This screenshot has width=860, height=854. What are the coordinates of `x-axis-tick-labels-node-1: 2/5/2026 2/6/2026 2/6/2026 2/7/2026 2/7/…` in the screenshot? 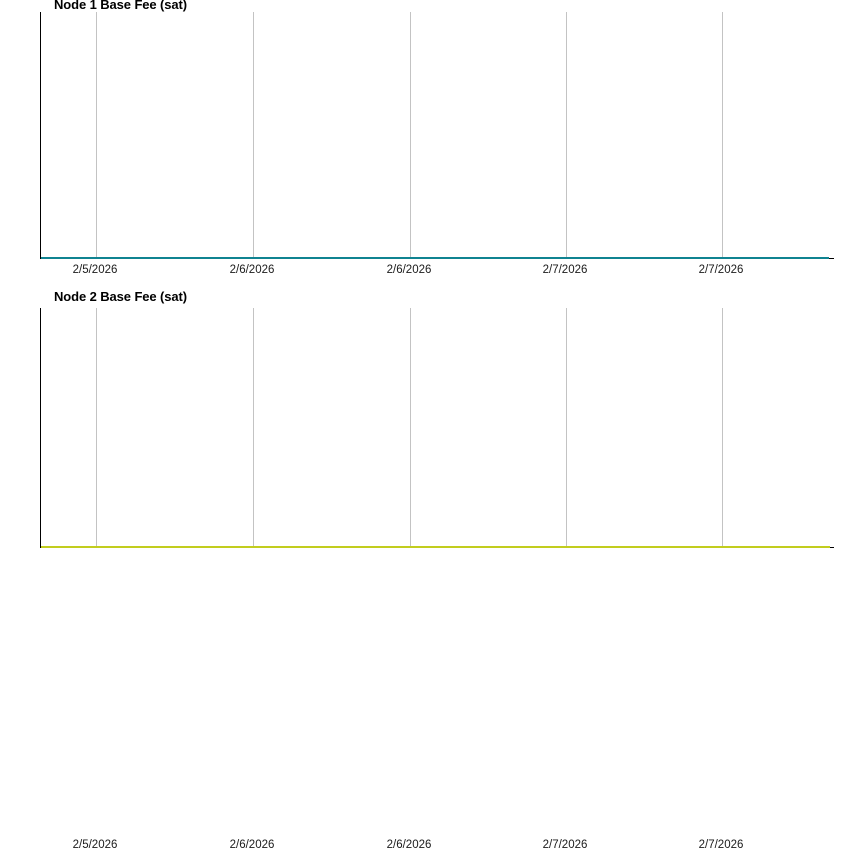 It's located at (430, 271).